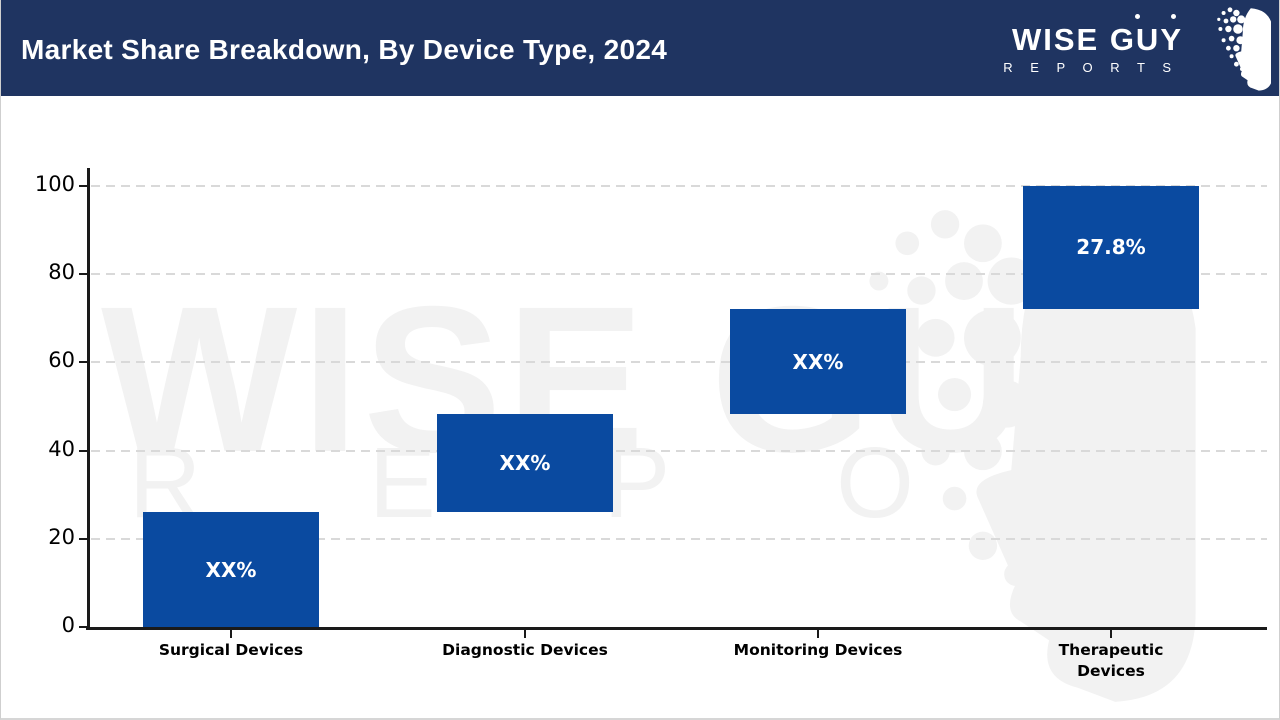 This screenshot has width=1280, height=720. Describe the element at coordinates (1097, 39) in the screenshot. I see `brand-name: WISE GUY` at that location.